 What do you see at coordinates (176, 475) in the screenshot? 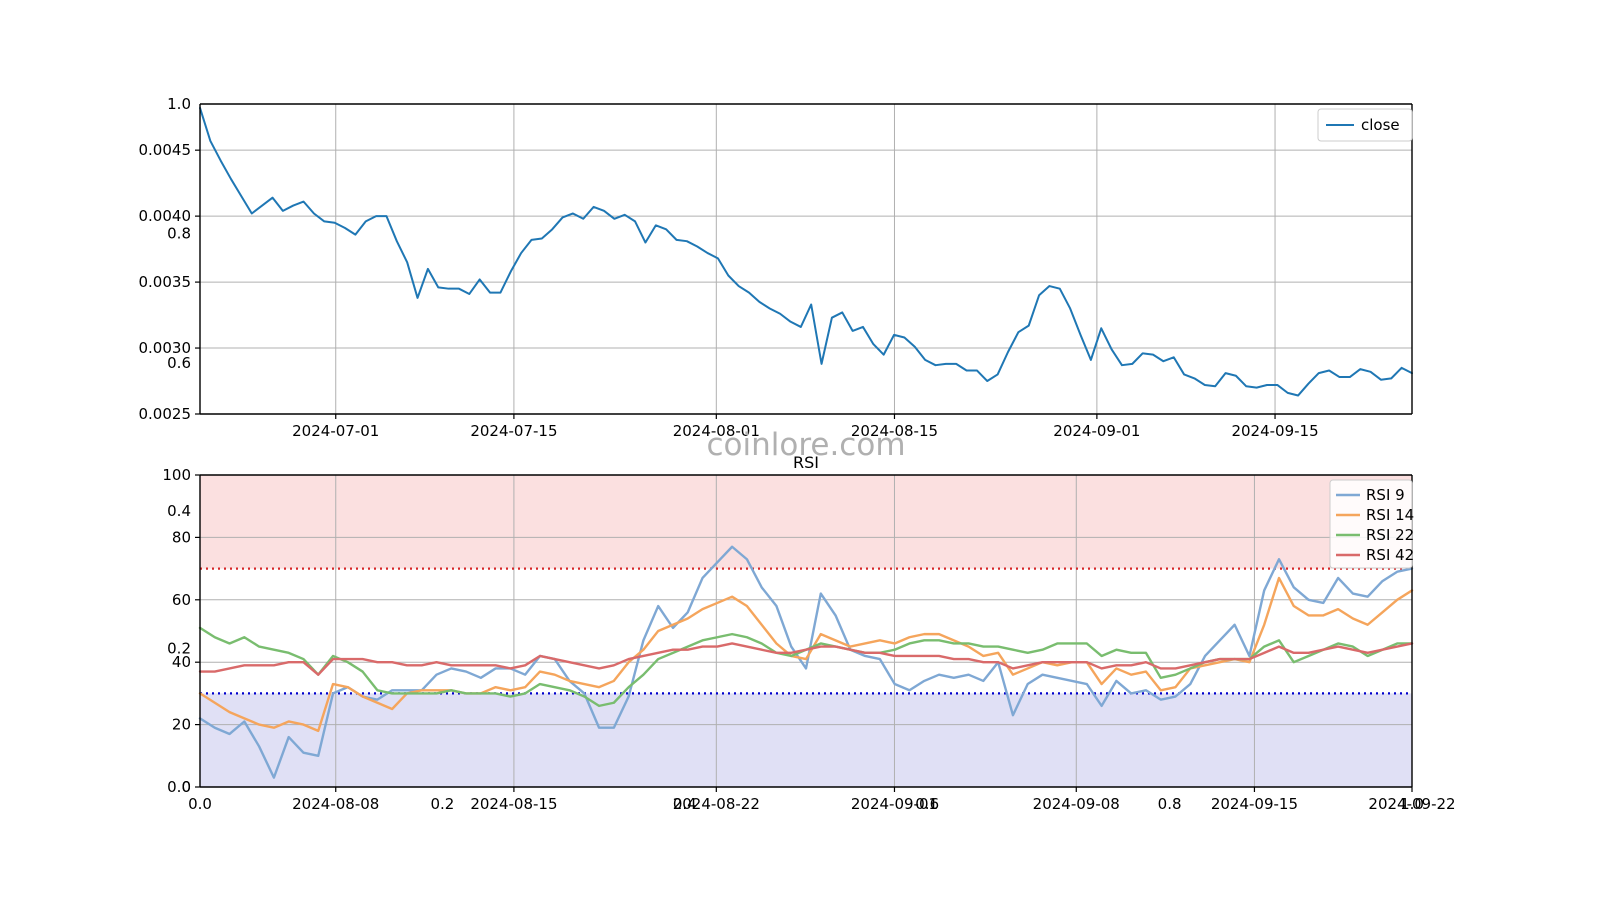
I see `rsi-y-tick-label: 100` at bounding box center [176, 475].